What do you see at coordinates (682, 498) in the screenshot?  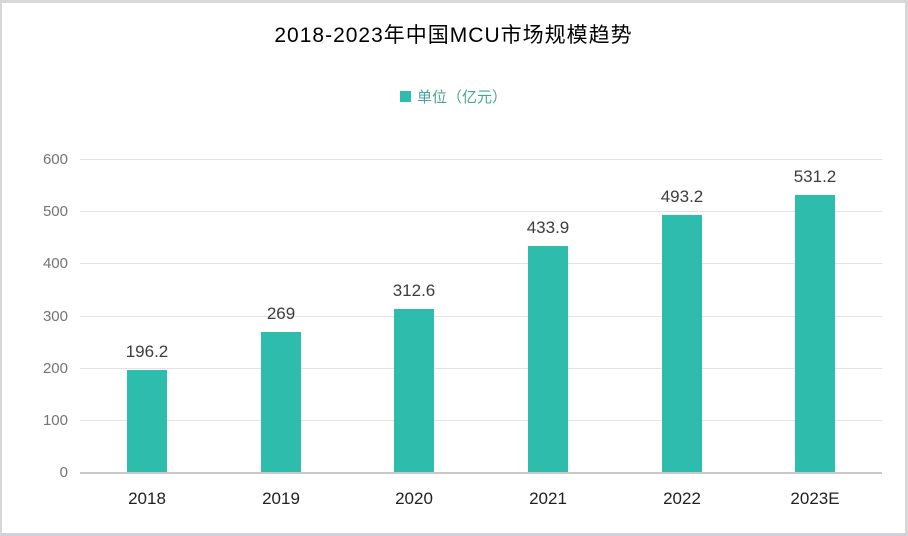 I see `x-axis-tick-label: 2022` at bounding box center [682, 498].